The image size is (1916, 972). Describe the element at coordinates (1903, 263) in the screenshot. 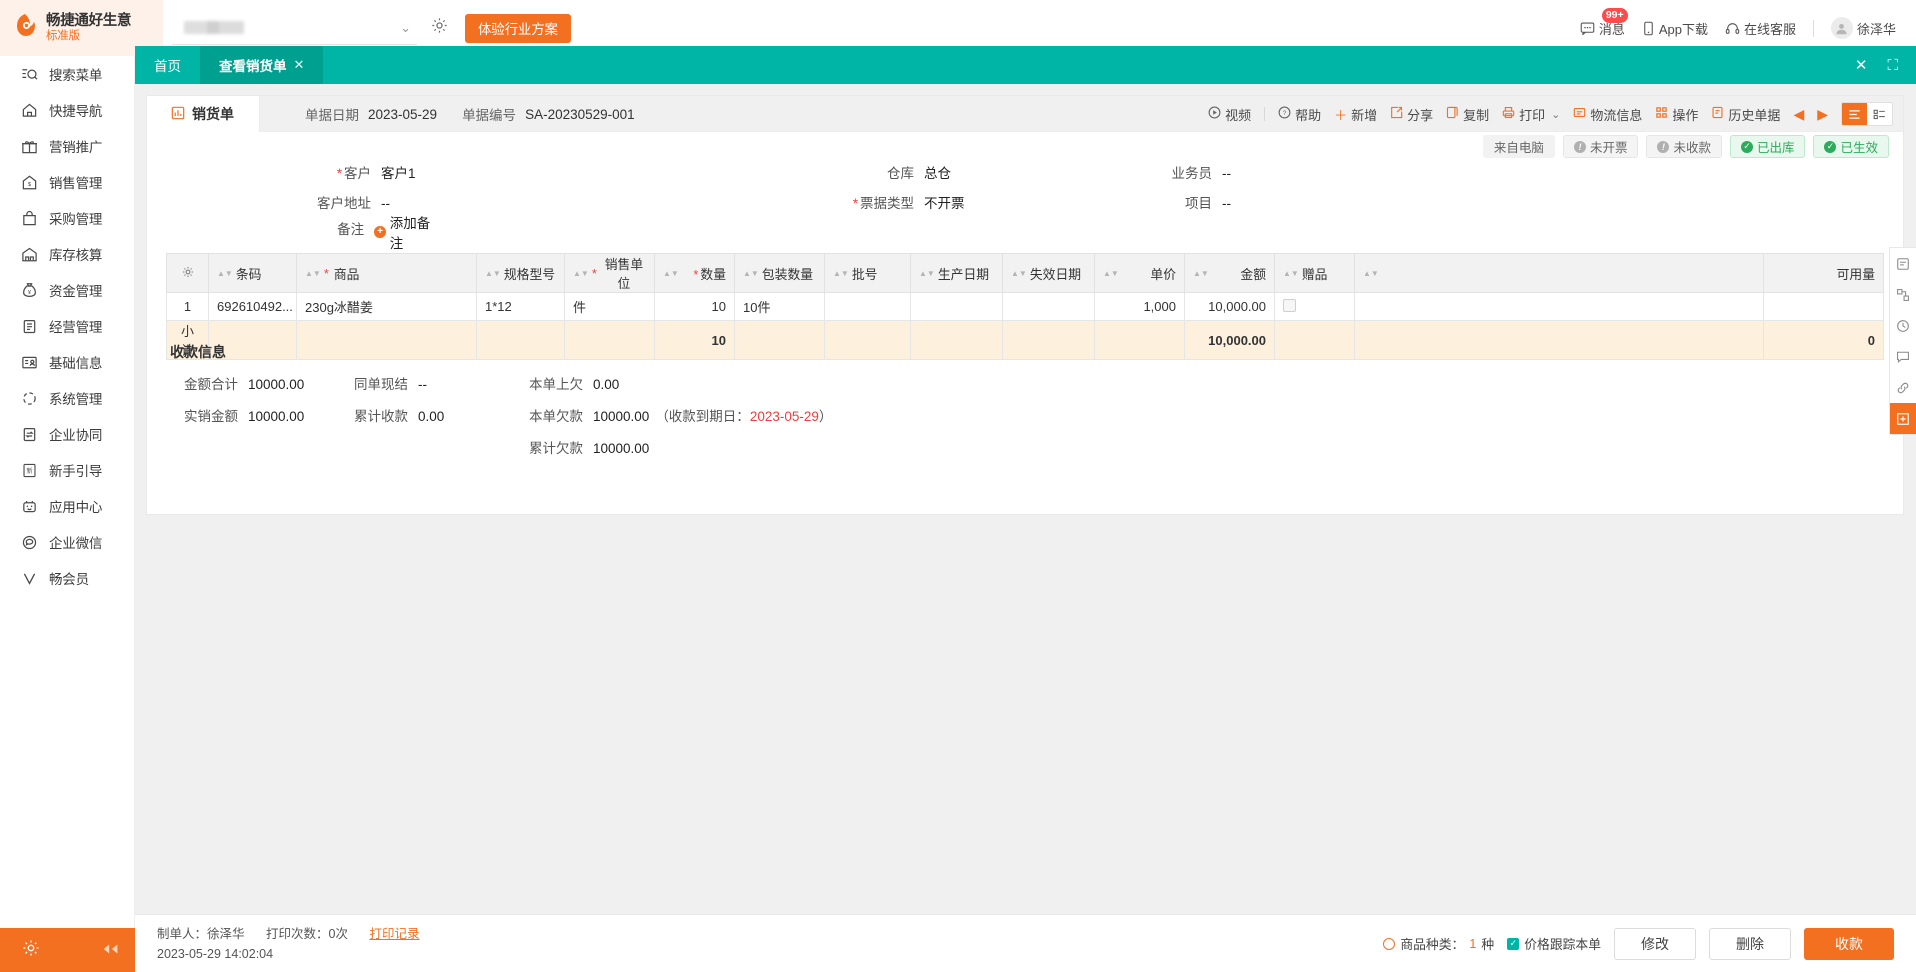

I see `form-icon` at that location.